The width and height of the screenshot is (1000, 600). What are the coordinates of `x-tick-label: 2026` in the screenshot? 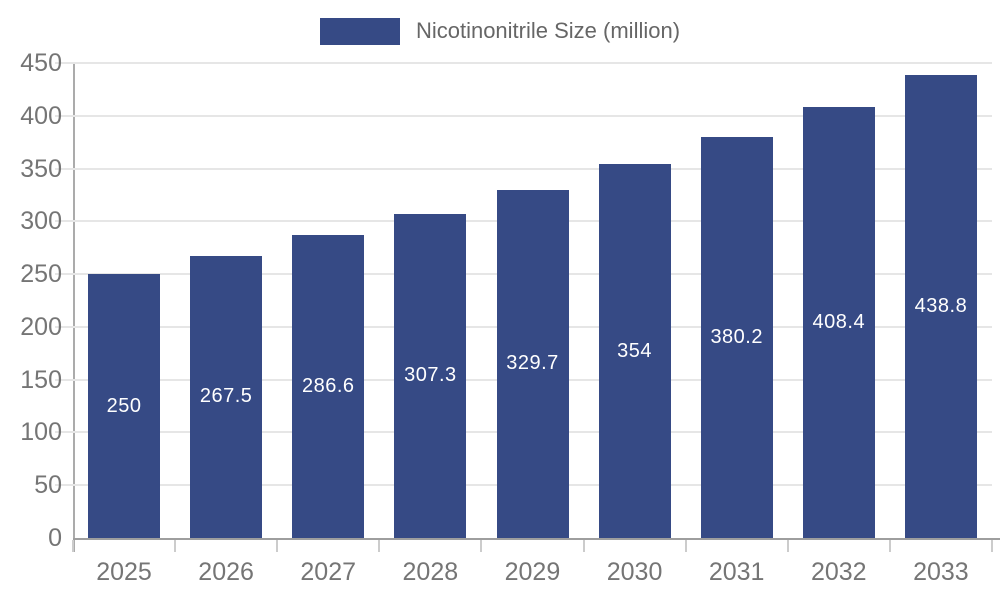 It's located at (226, 572).